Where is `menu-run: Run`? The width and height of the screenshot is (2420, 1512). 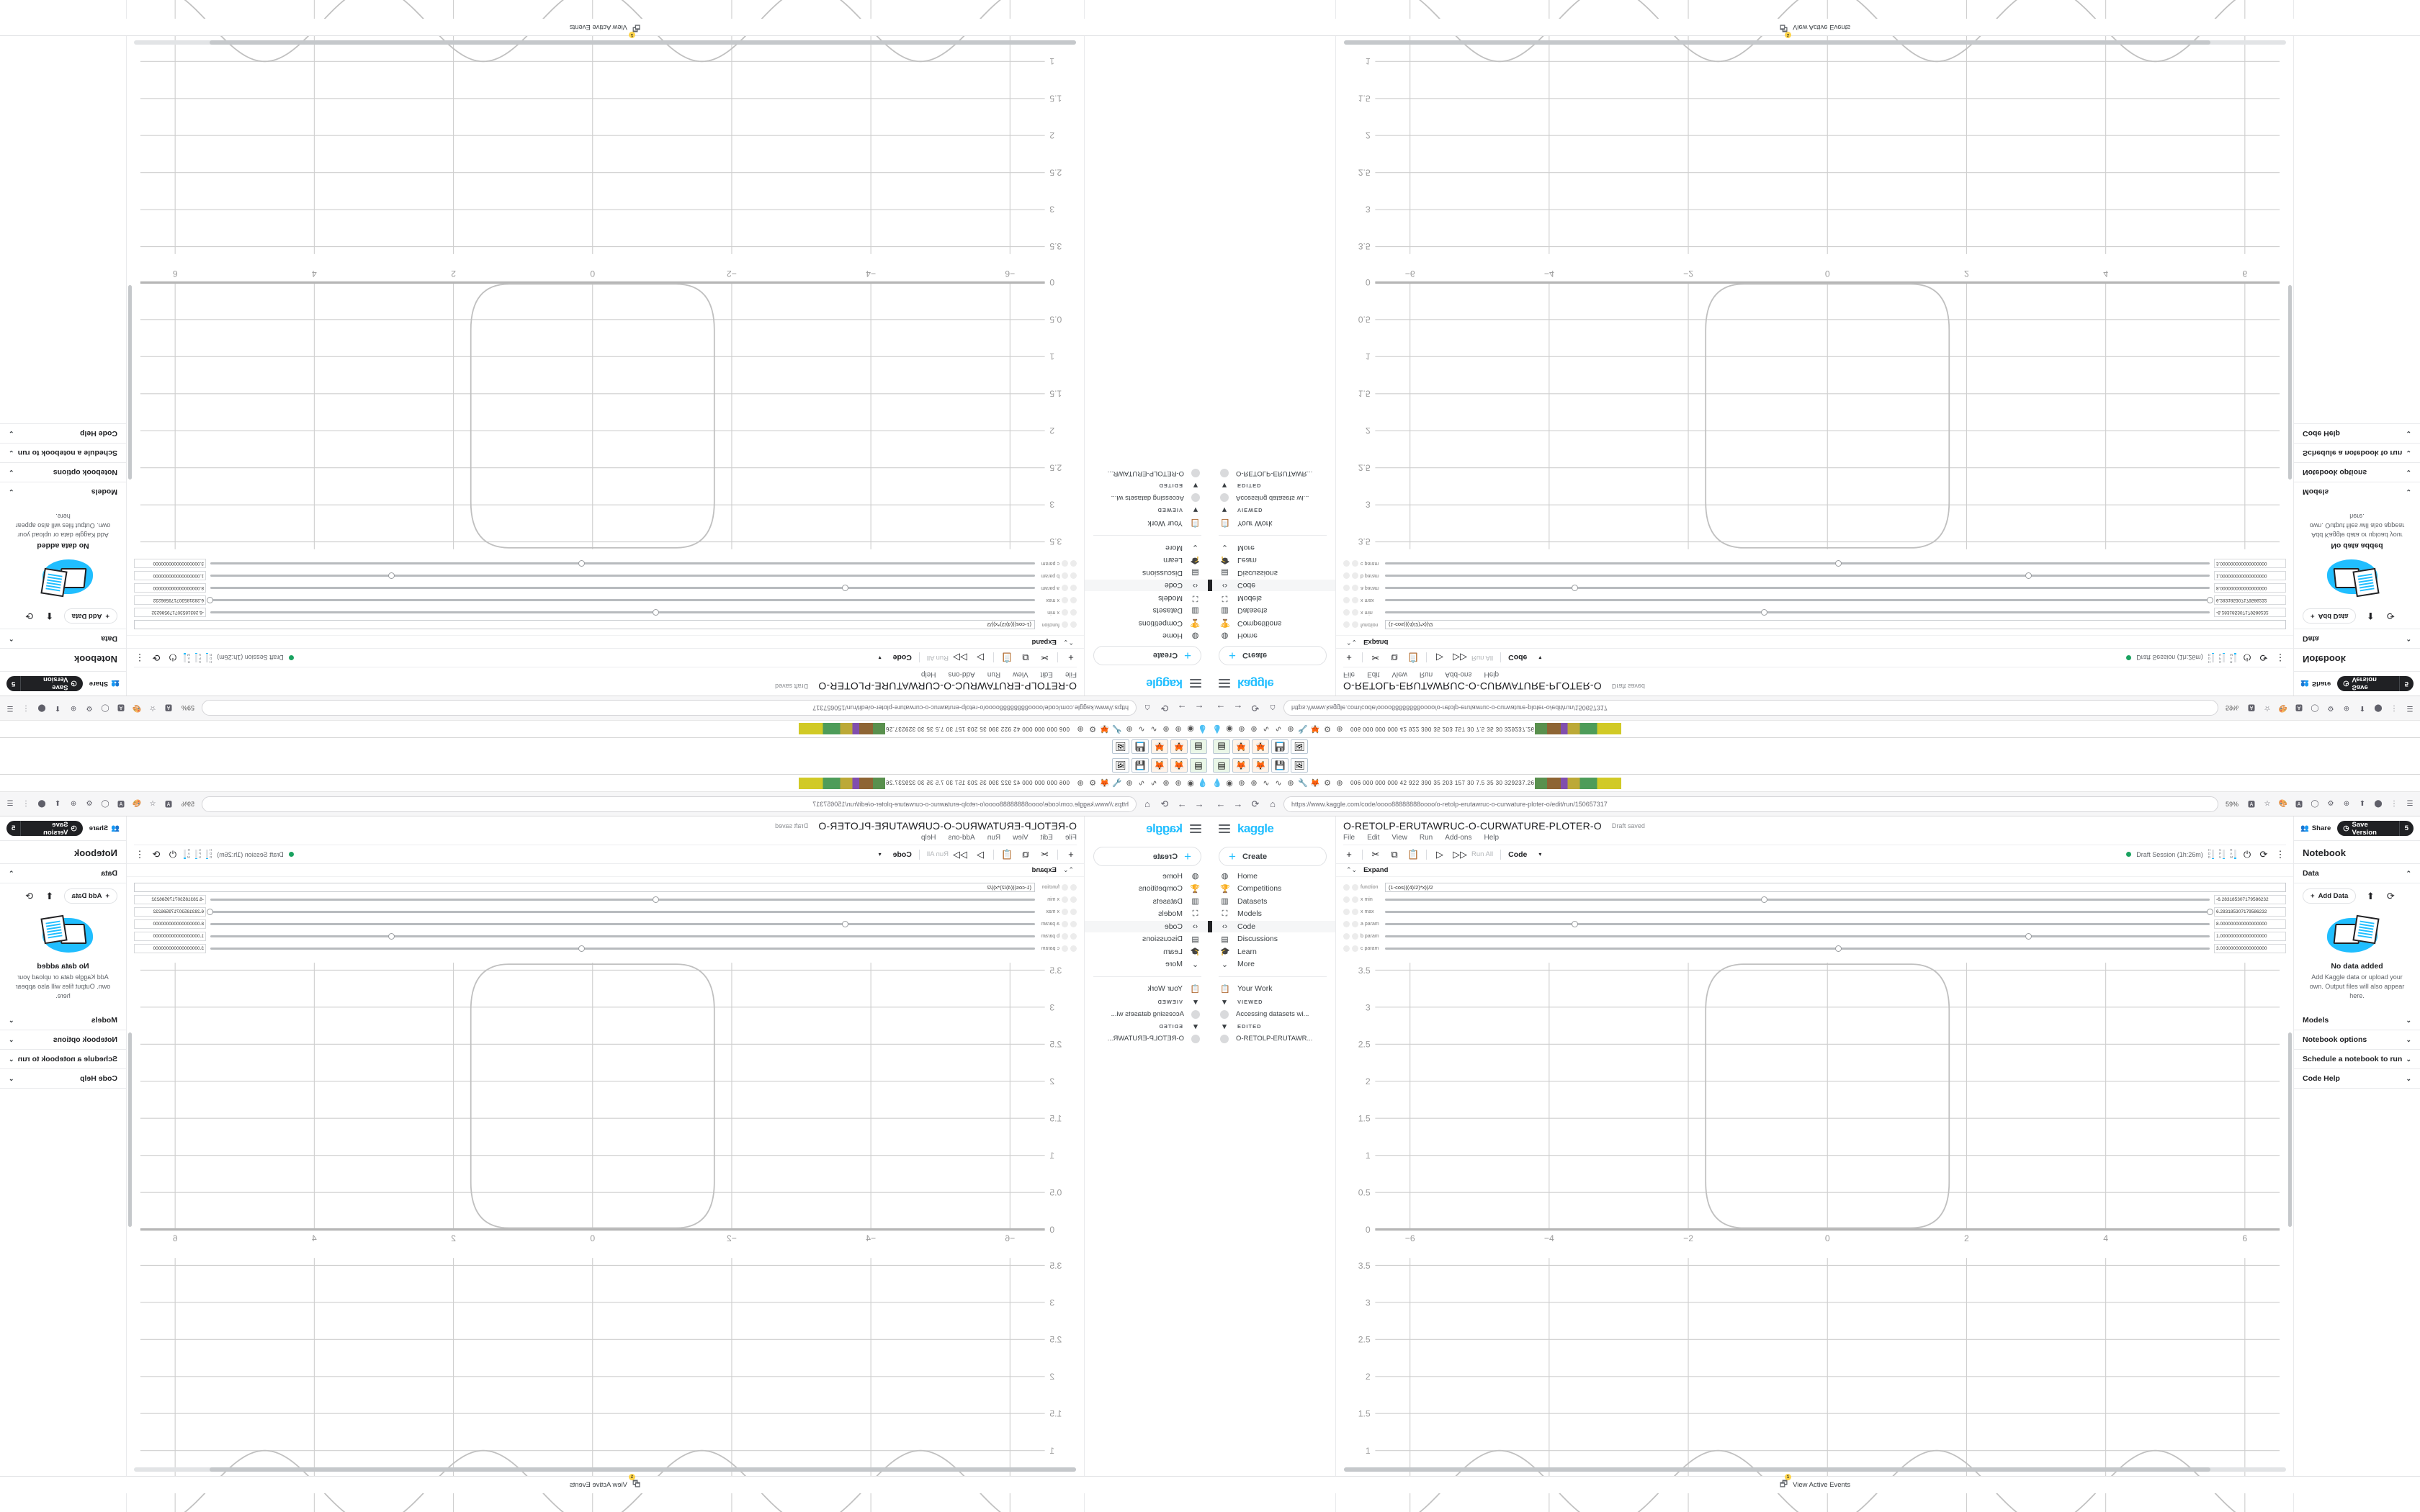
menu-run: Run is located at coordinates (1426, 838).